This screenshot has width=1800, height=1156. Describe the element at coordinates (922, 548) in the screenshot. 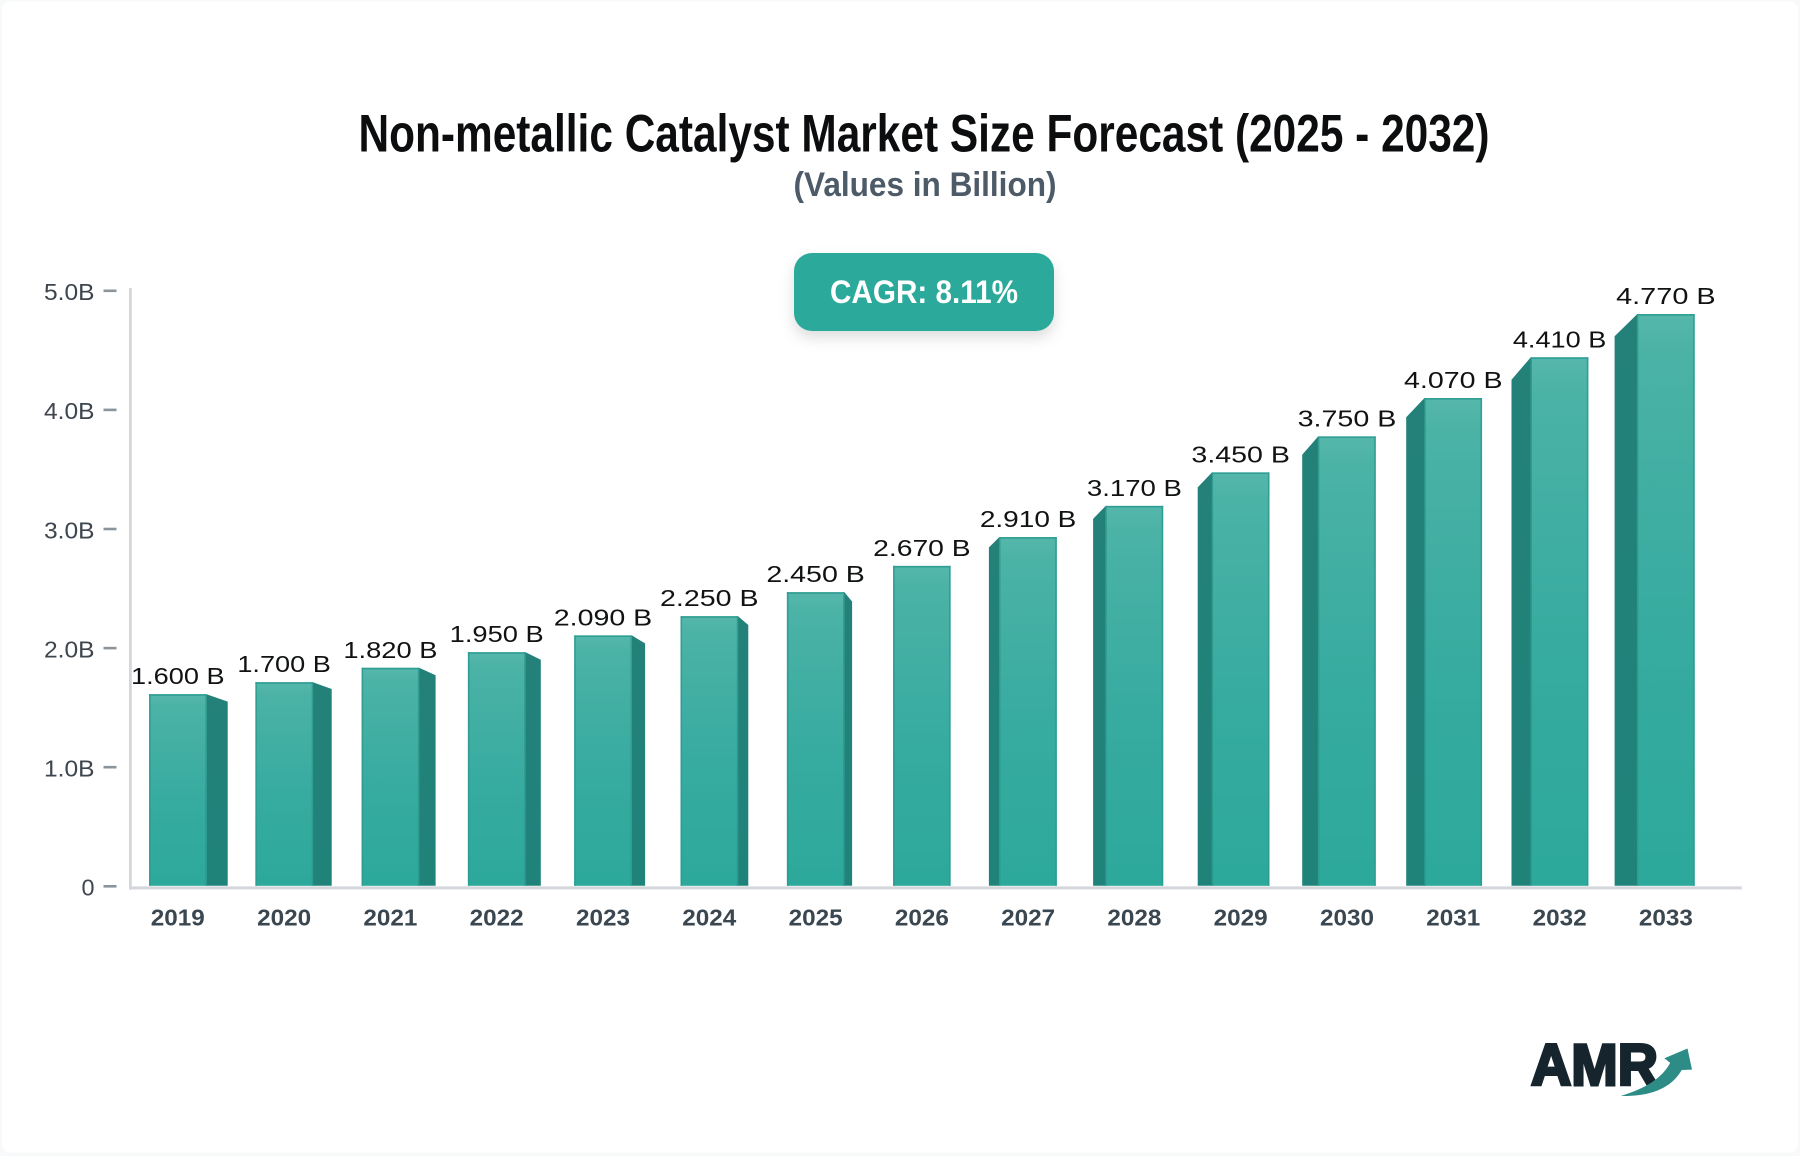

I see `svg-text: 2.670 B` at that location.